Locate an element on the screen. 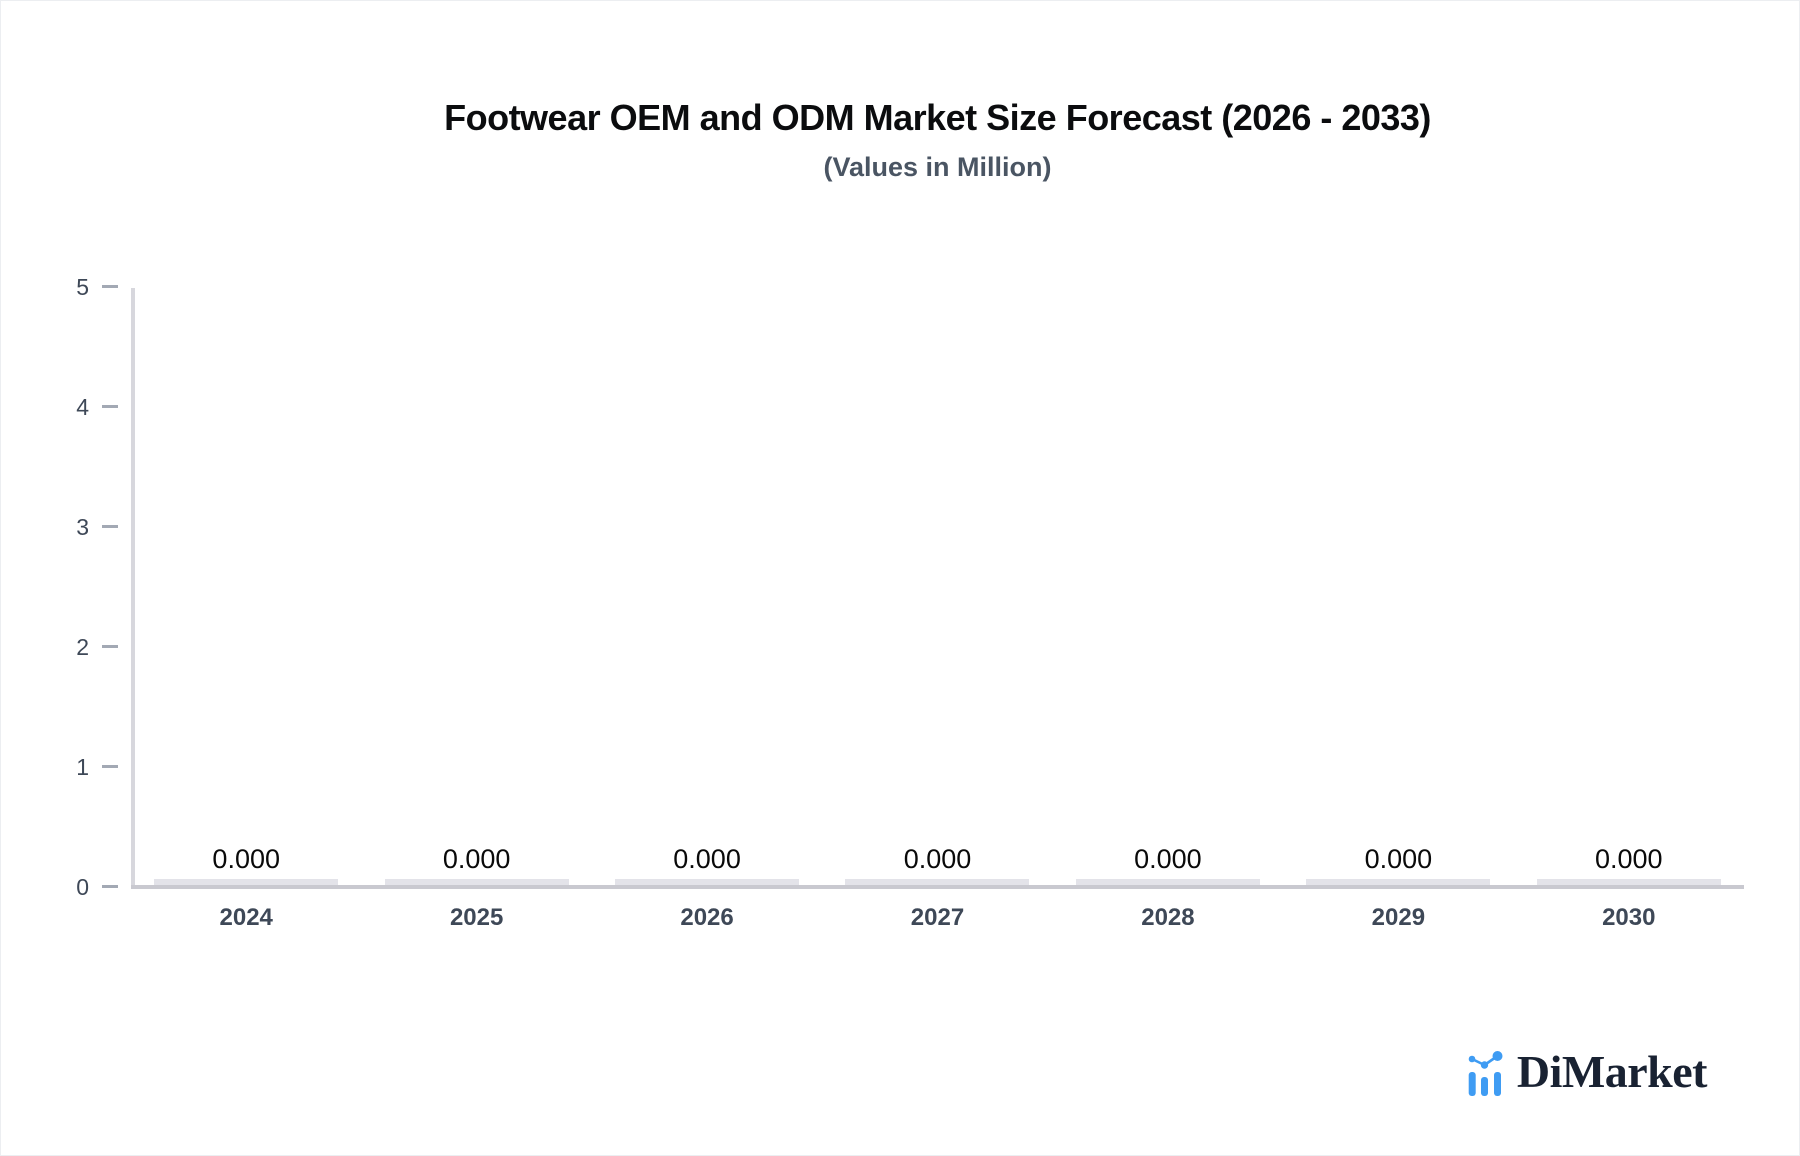 The height and width of the screenshot is (1156, 1800). chart-subtitle: (Values in Million) is located at coordinates (937, 167).